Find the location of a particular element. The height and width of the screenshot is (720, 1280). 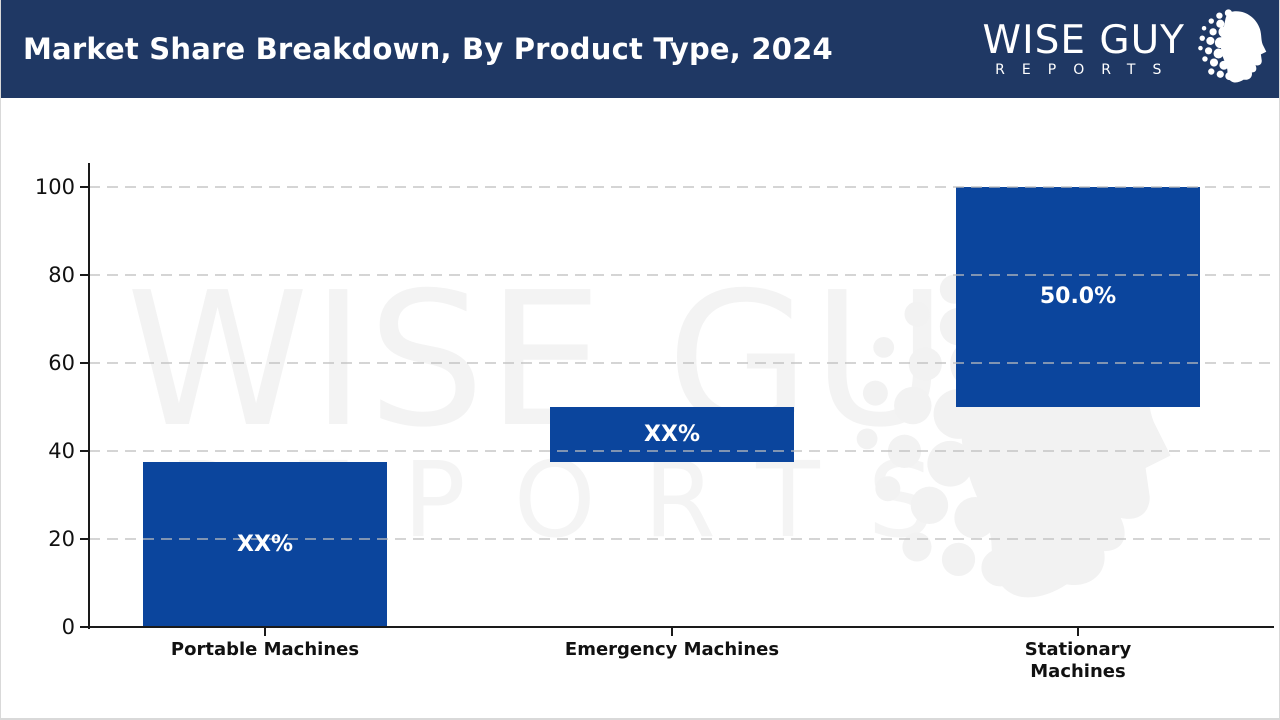

y-axis-tick-label-20: 20 is located at coordinates (61, 539).